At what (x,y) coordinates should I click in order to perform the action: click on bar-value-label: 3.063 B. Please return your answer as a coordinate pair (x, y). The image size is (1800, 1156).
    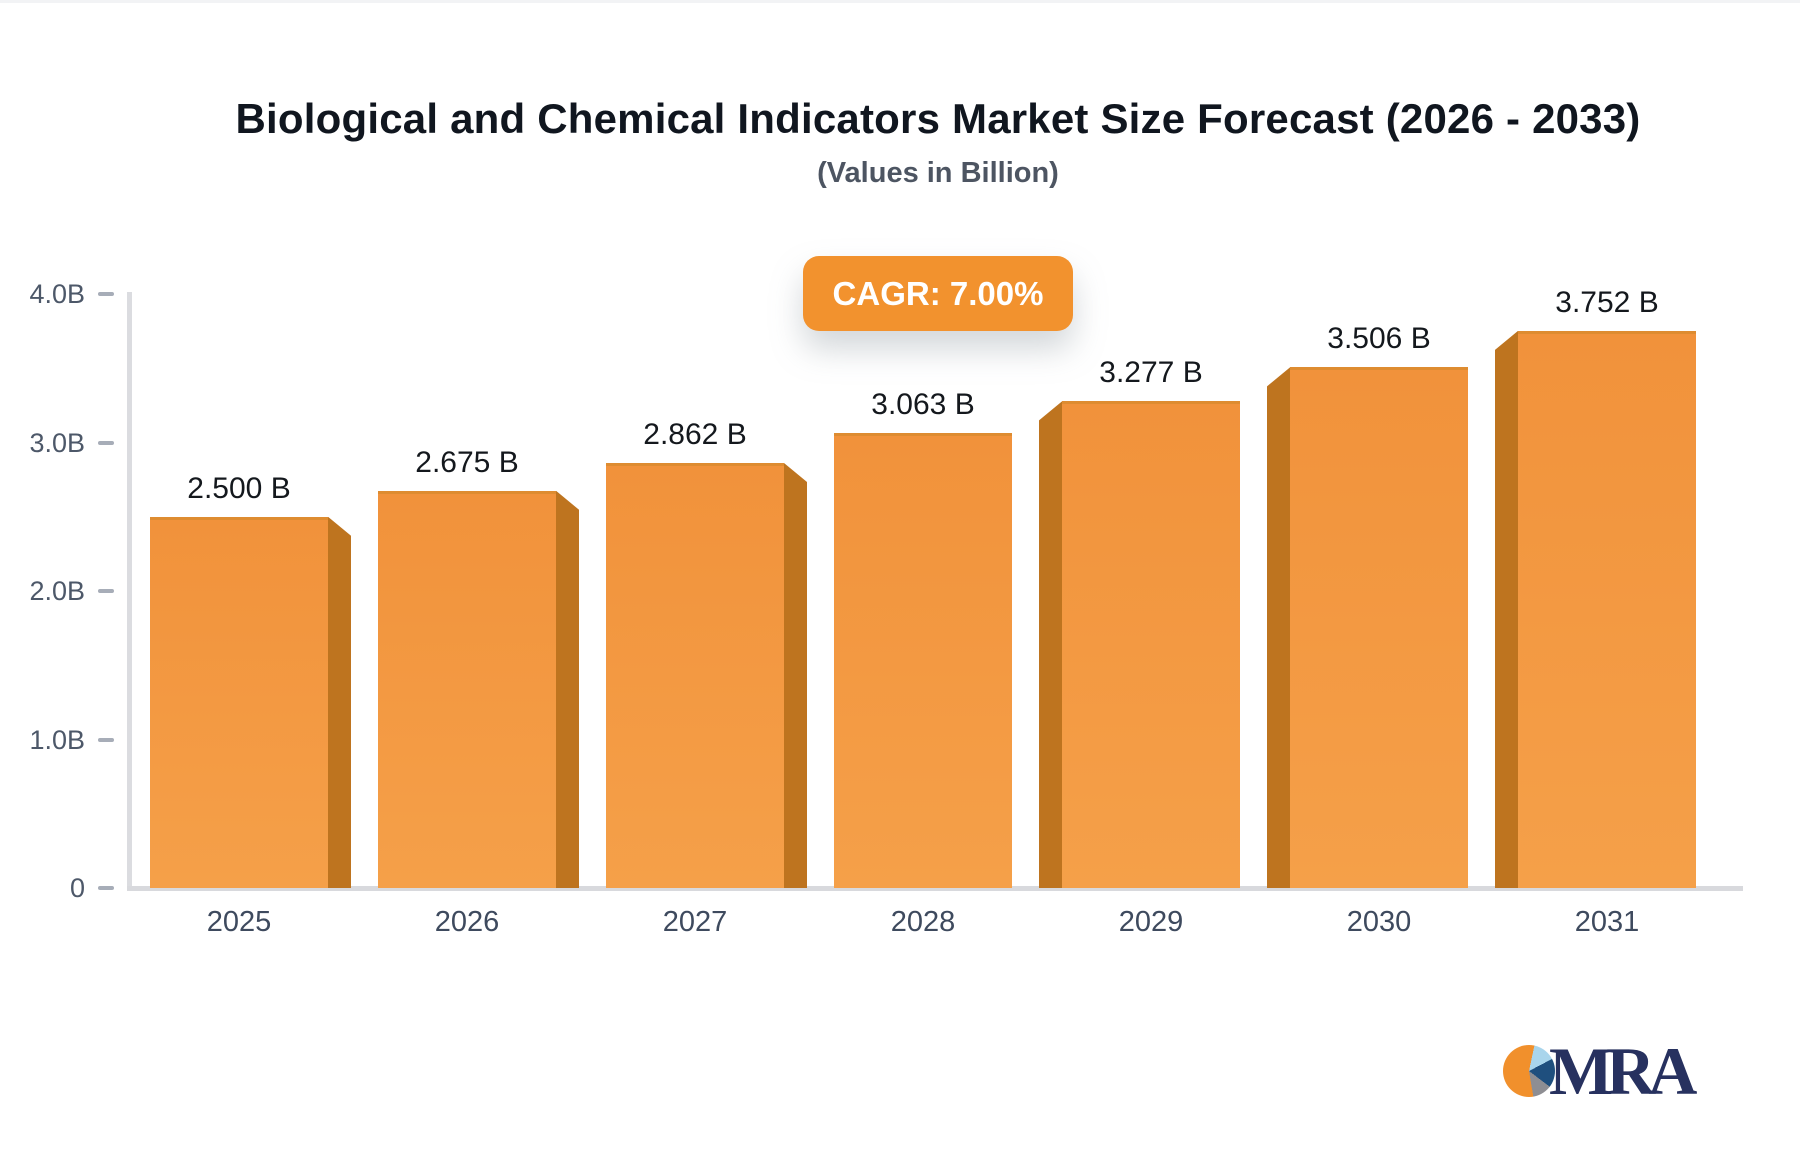
    Looking at the image, I should click on (923, 405).